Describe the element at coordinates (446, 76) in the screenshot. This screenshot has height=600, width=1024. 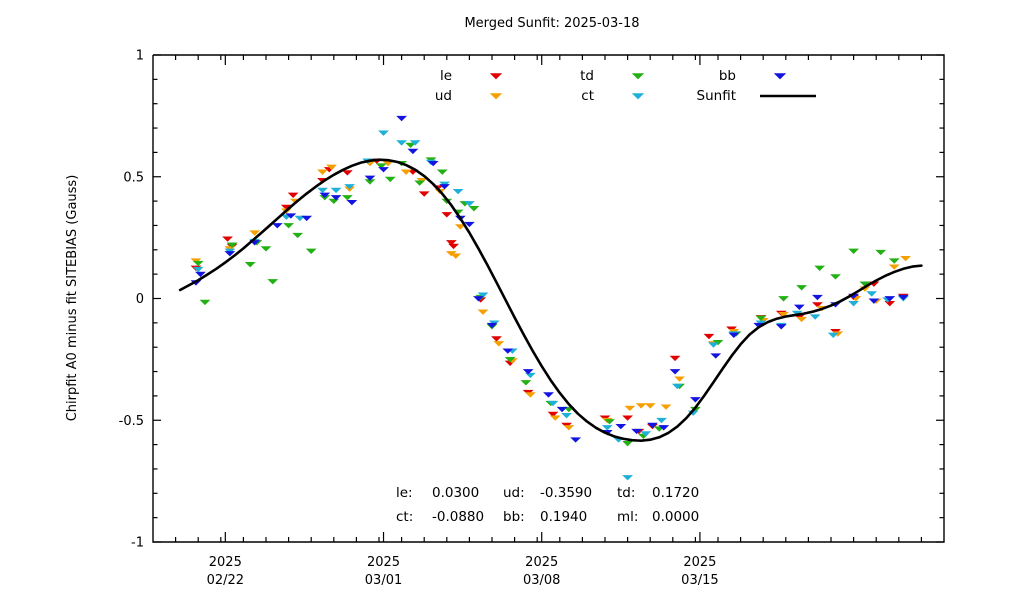
I see `legend-label-le: le` at that location.